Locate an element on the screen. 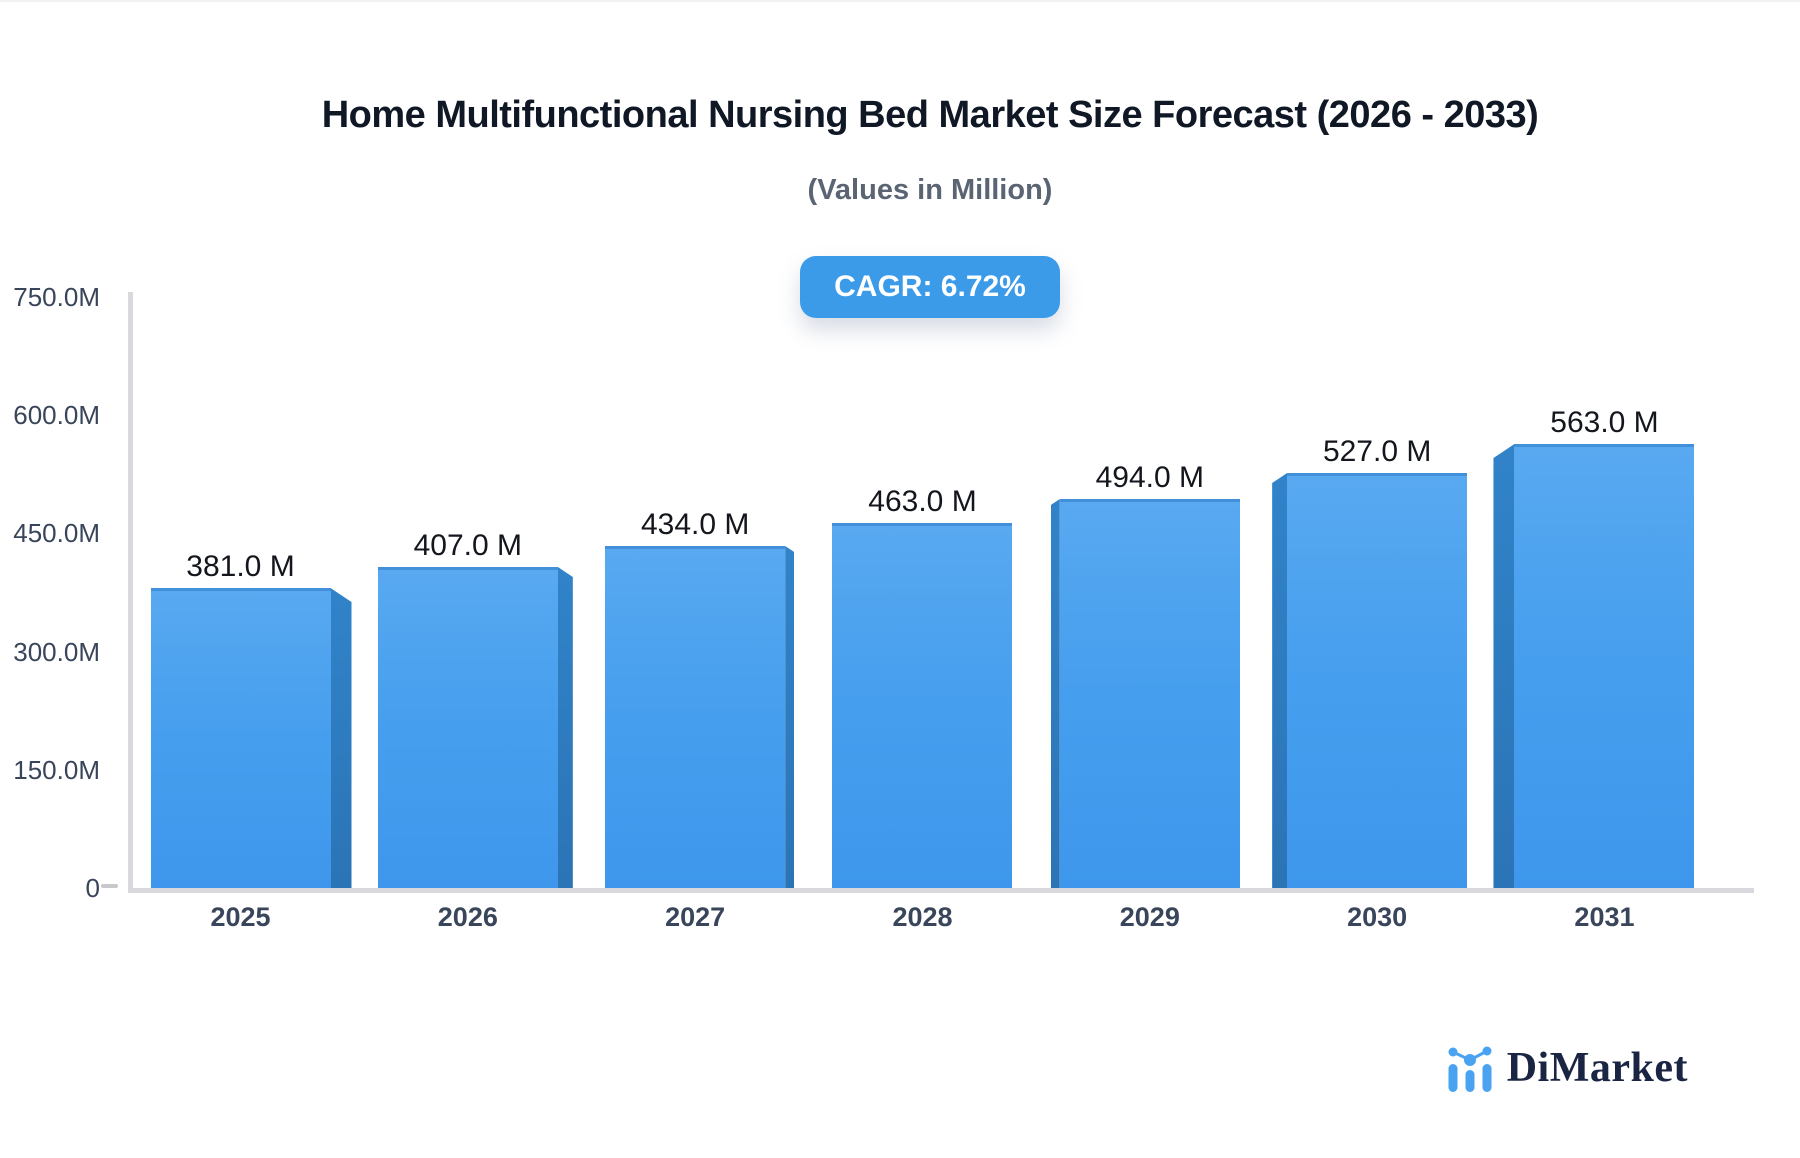 The width and height of the screenshot is (1800, 1158). bar-value-label: 381.0 M is located at coordinates (240, 566).